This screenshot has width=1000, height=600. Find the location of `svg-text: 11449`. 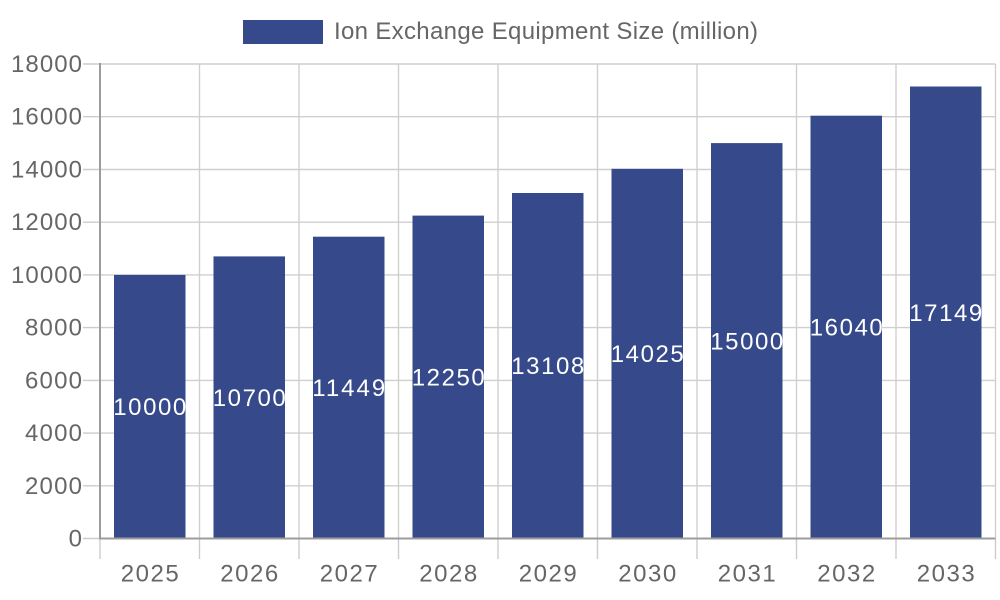

svg-text: 11449 is located at coordinates (348, 388).